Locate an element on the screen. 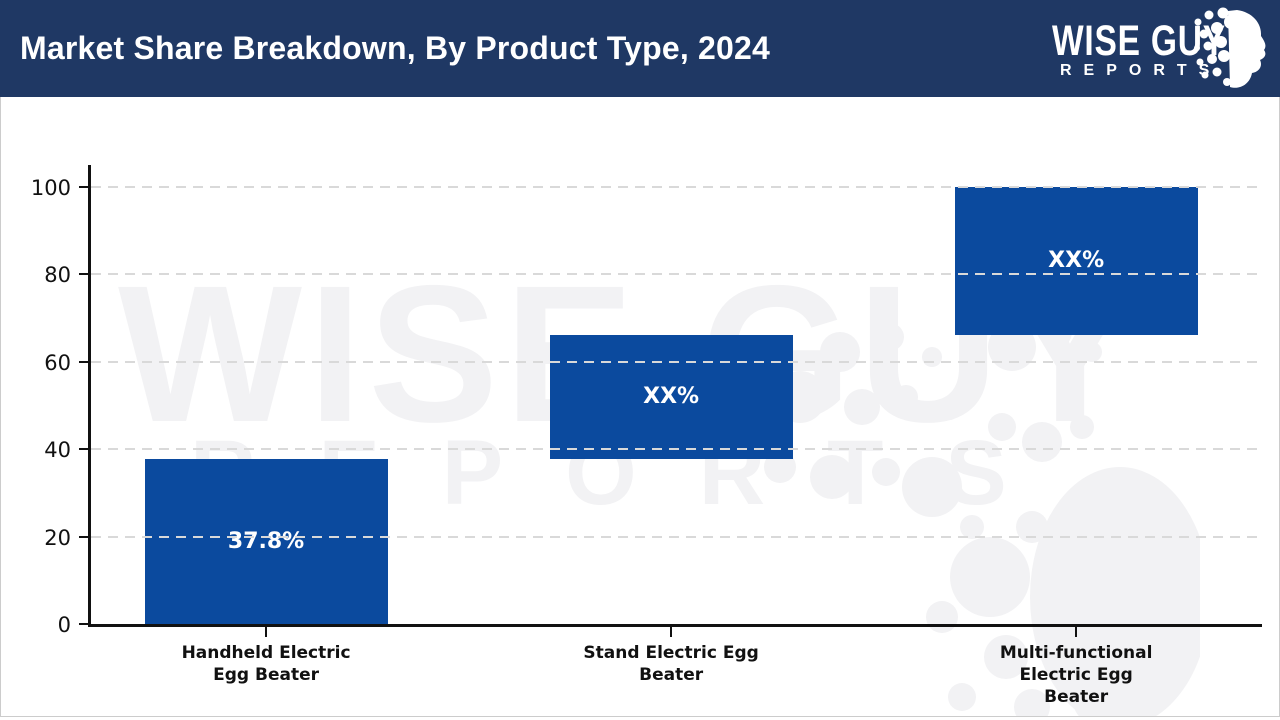  x-category-label: Multi-functional Electric Egg Beater is located at coordinates (1076, 675).